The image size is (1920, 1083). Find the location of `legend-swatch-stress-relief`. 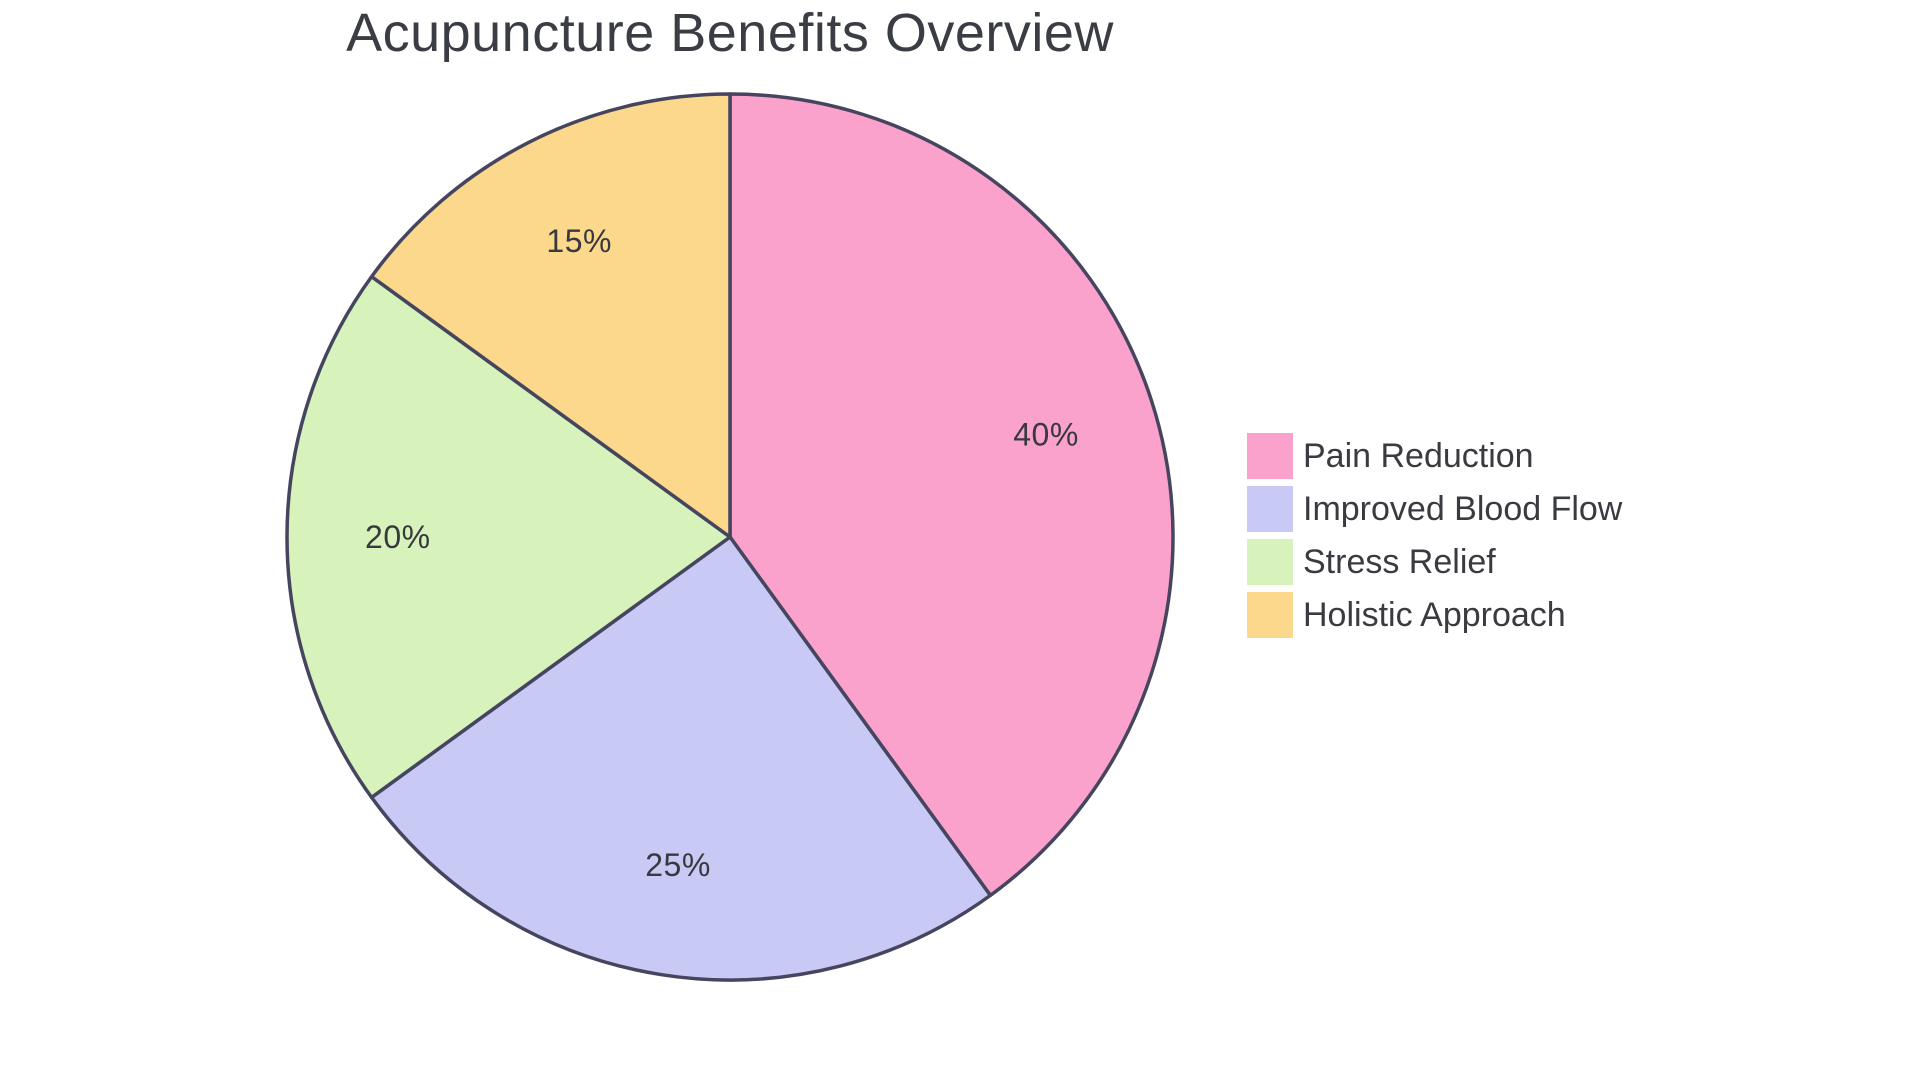

legend-swatch-stress-relief is located at coordinates (1270, 562).